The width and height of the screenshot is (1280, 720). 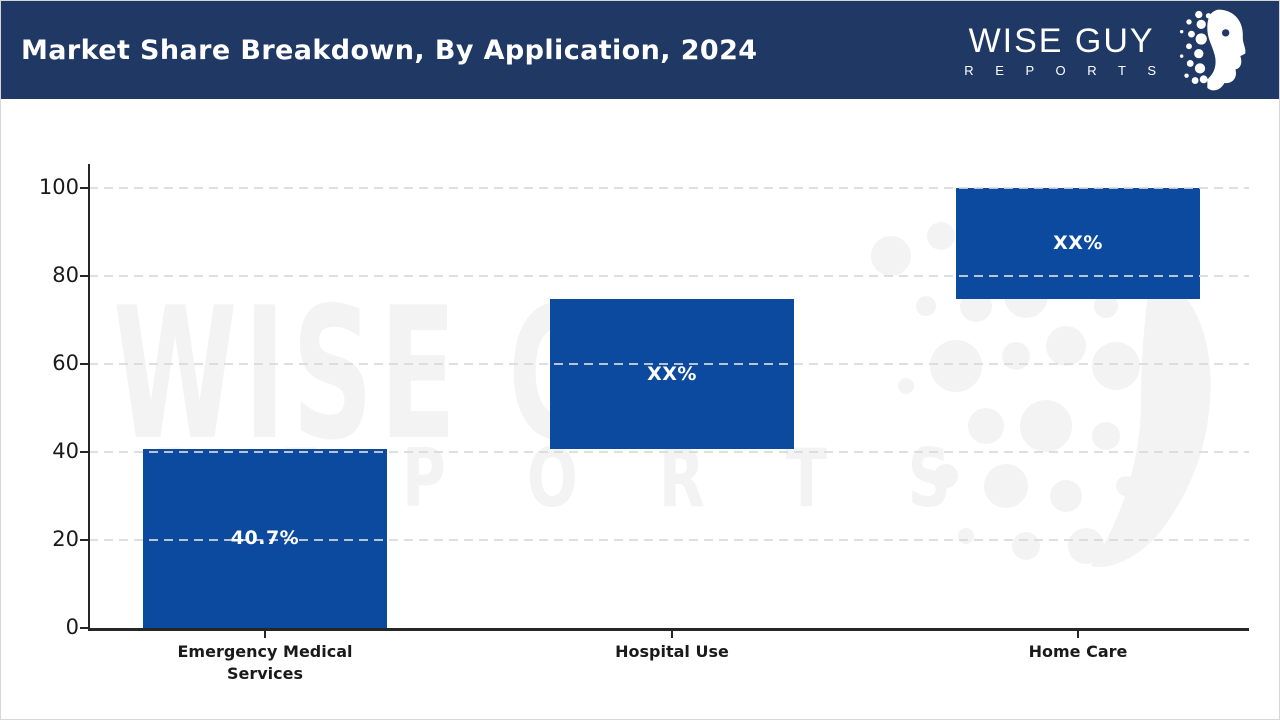 I want to click on logo-wordmark: WISE GUY, so click(x=1061, y=40).